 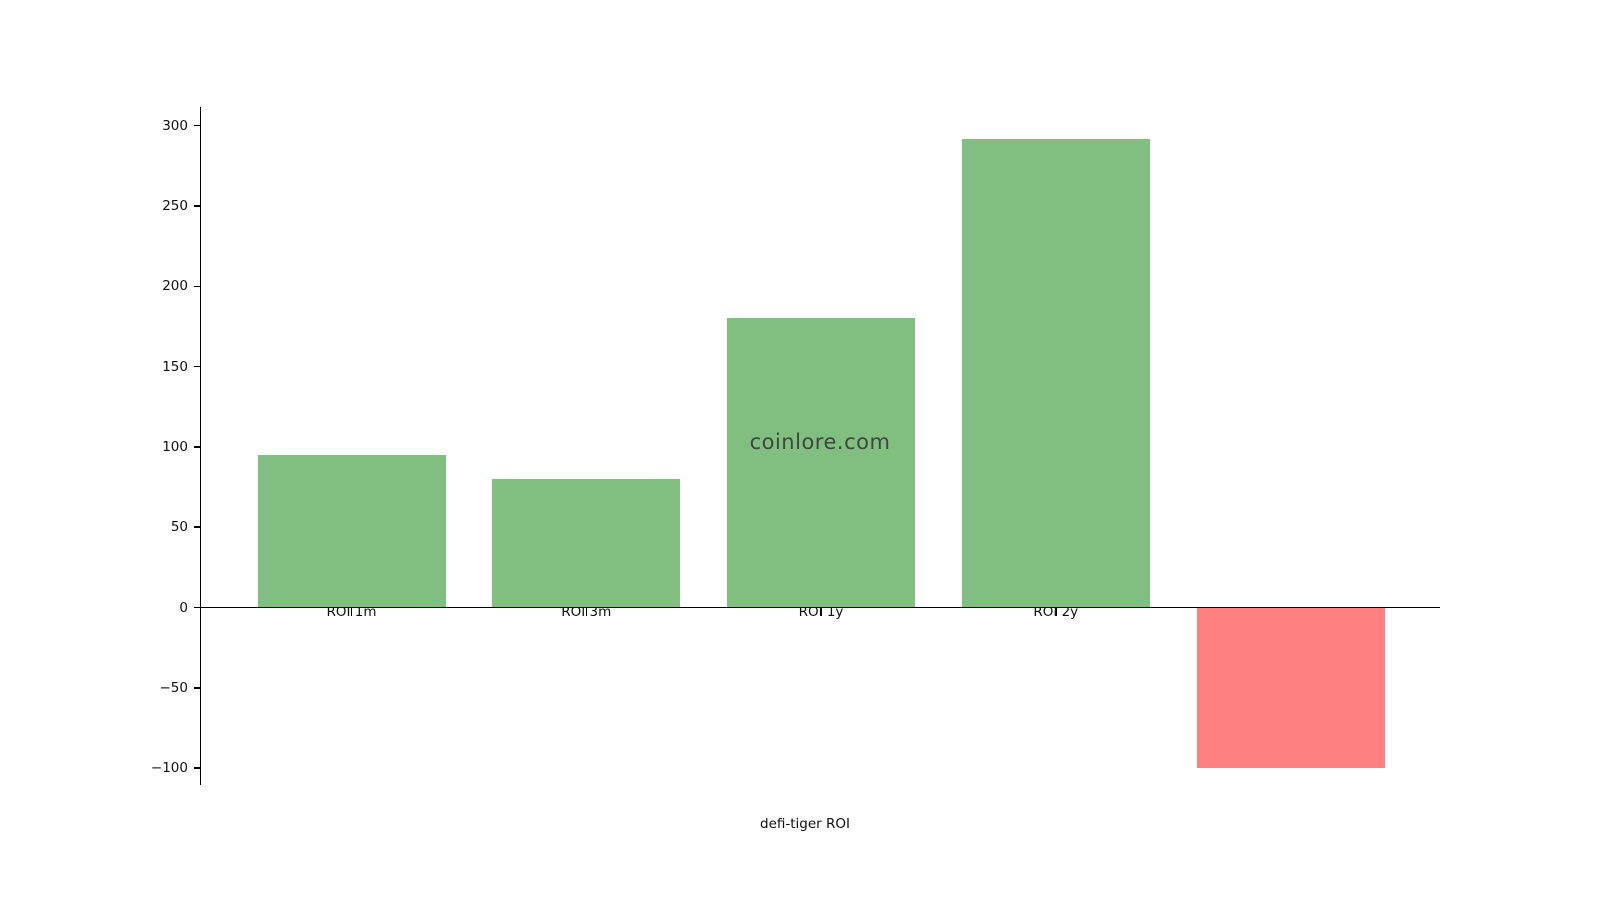 What do you see at coordinates (174, 687) in the screenshot?
I see `y-tick-label: −50` at bounding box center [174, 687].